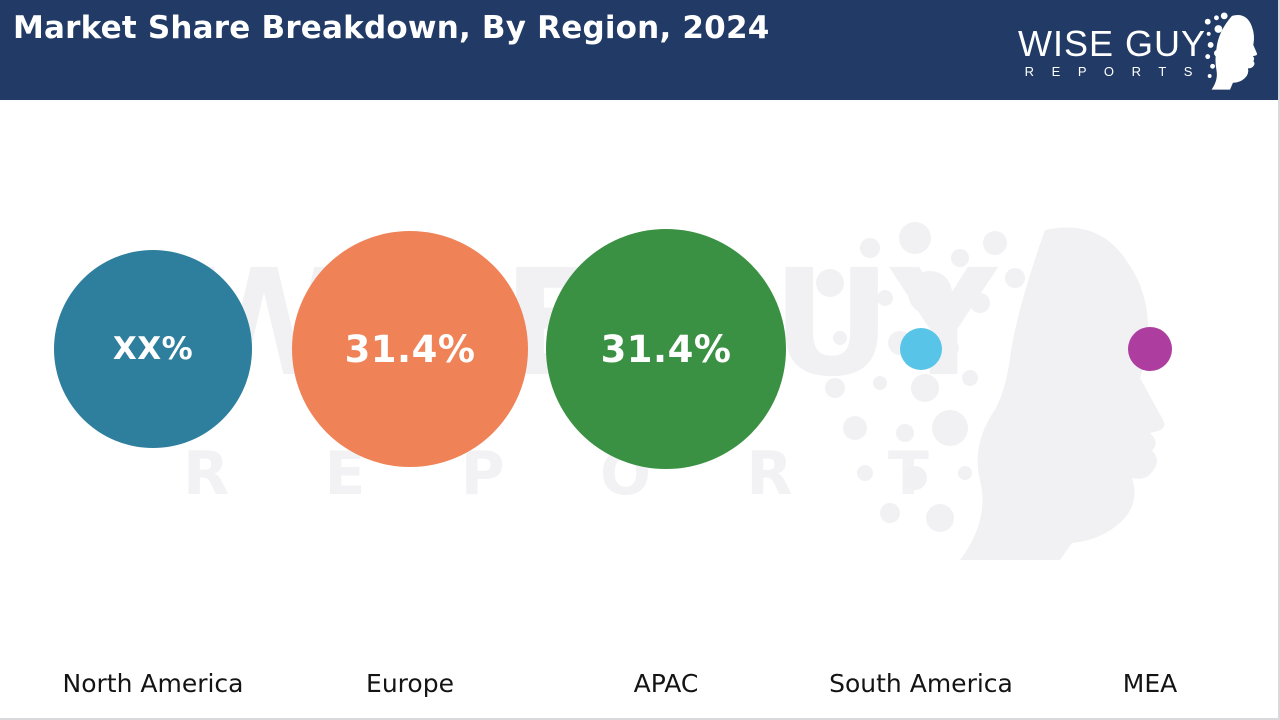 This screenshot has height=720, width=1280. I want to click on page-title: Market Share Breakdown, By Region, 2024, so click(391, 28).